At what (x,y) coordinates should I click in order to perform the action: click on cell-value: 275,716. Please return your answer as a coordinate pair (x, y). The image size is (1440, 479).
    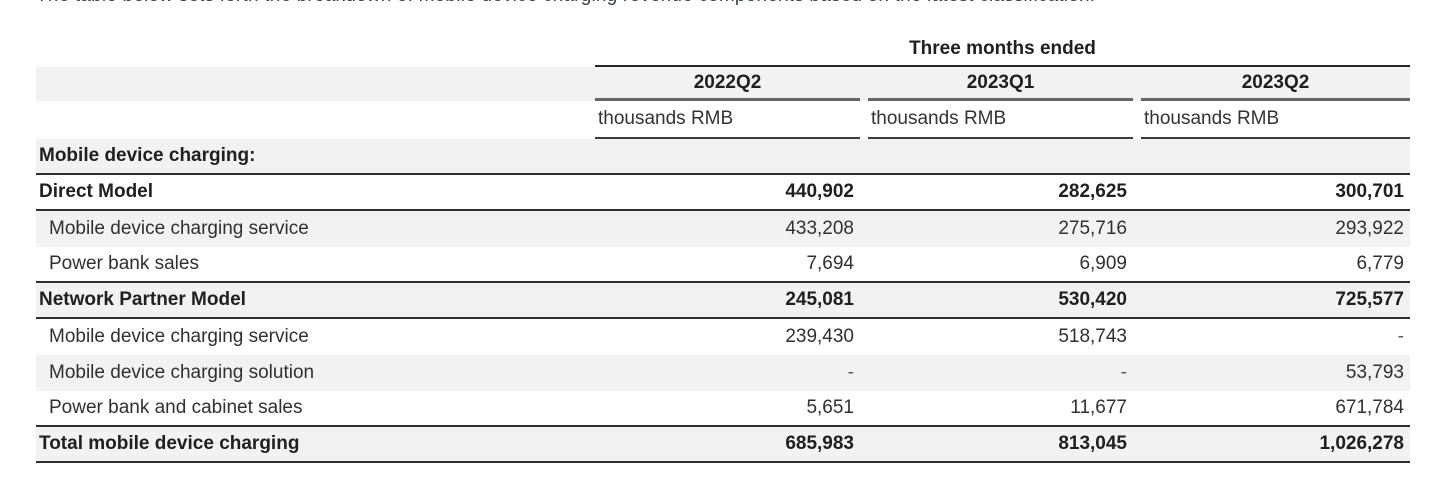
    Looking at the image, I should click on (1092, 228).